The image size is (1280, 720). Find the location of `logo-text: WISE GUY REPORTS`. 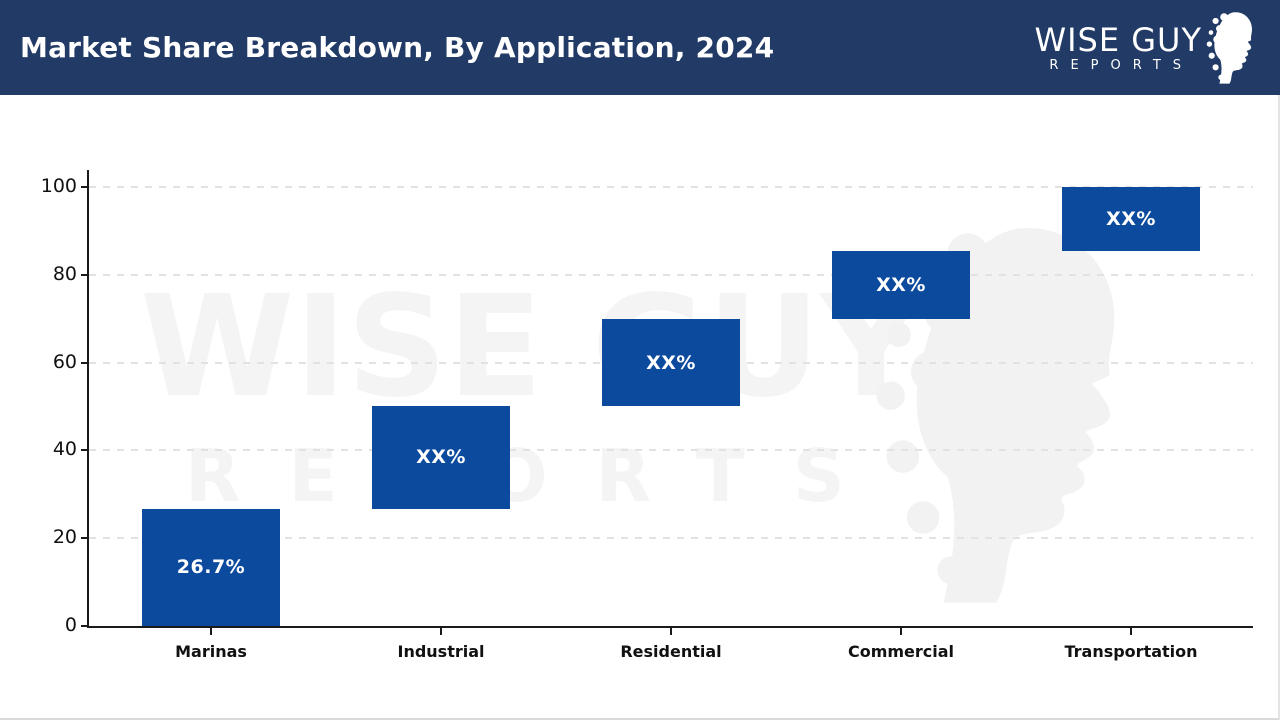

logo-text: WISE GUY REPORTS is located at coordinates (1118, 48).